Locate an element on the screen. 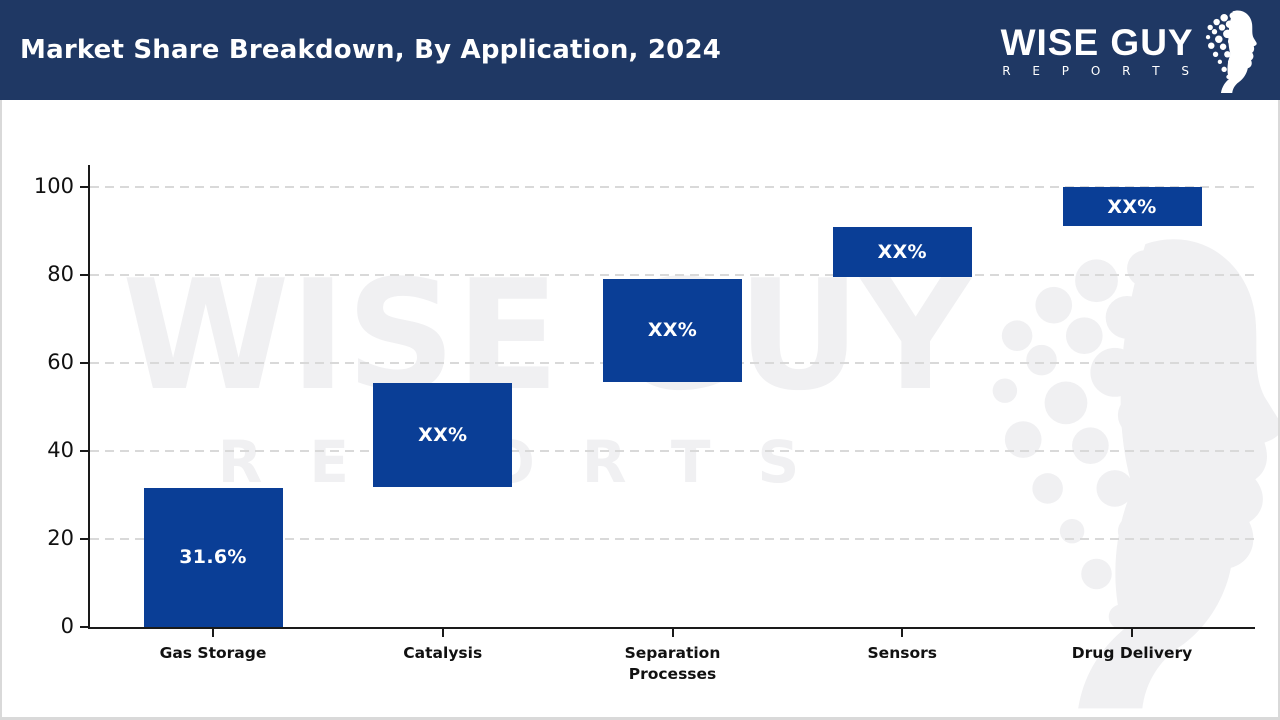  logo-subtitle: R E P O R T S is located at coordinates (1100, 70).